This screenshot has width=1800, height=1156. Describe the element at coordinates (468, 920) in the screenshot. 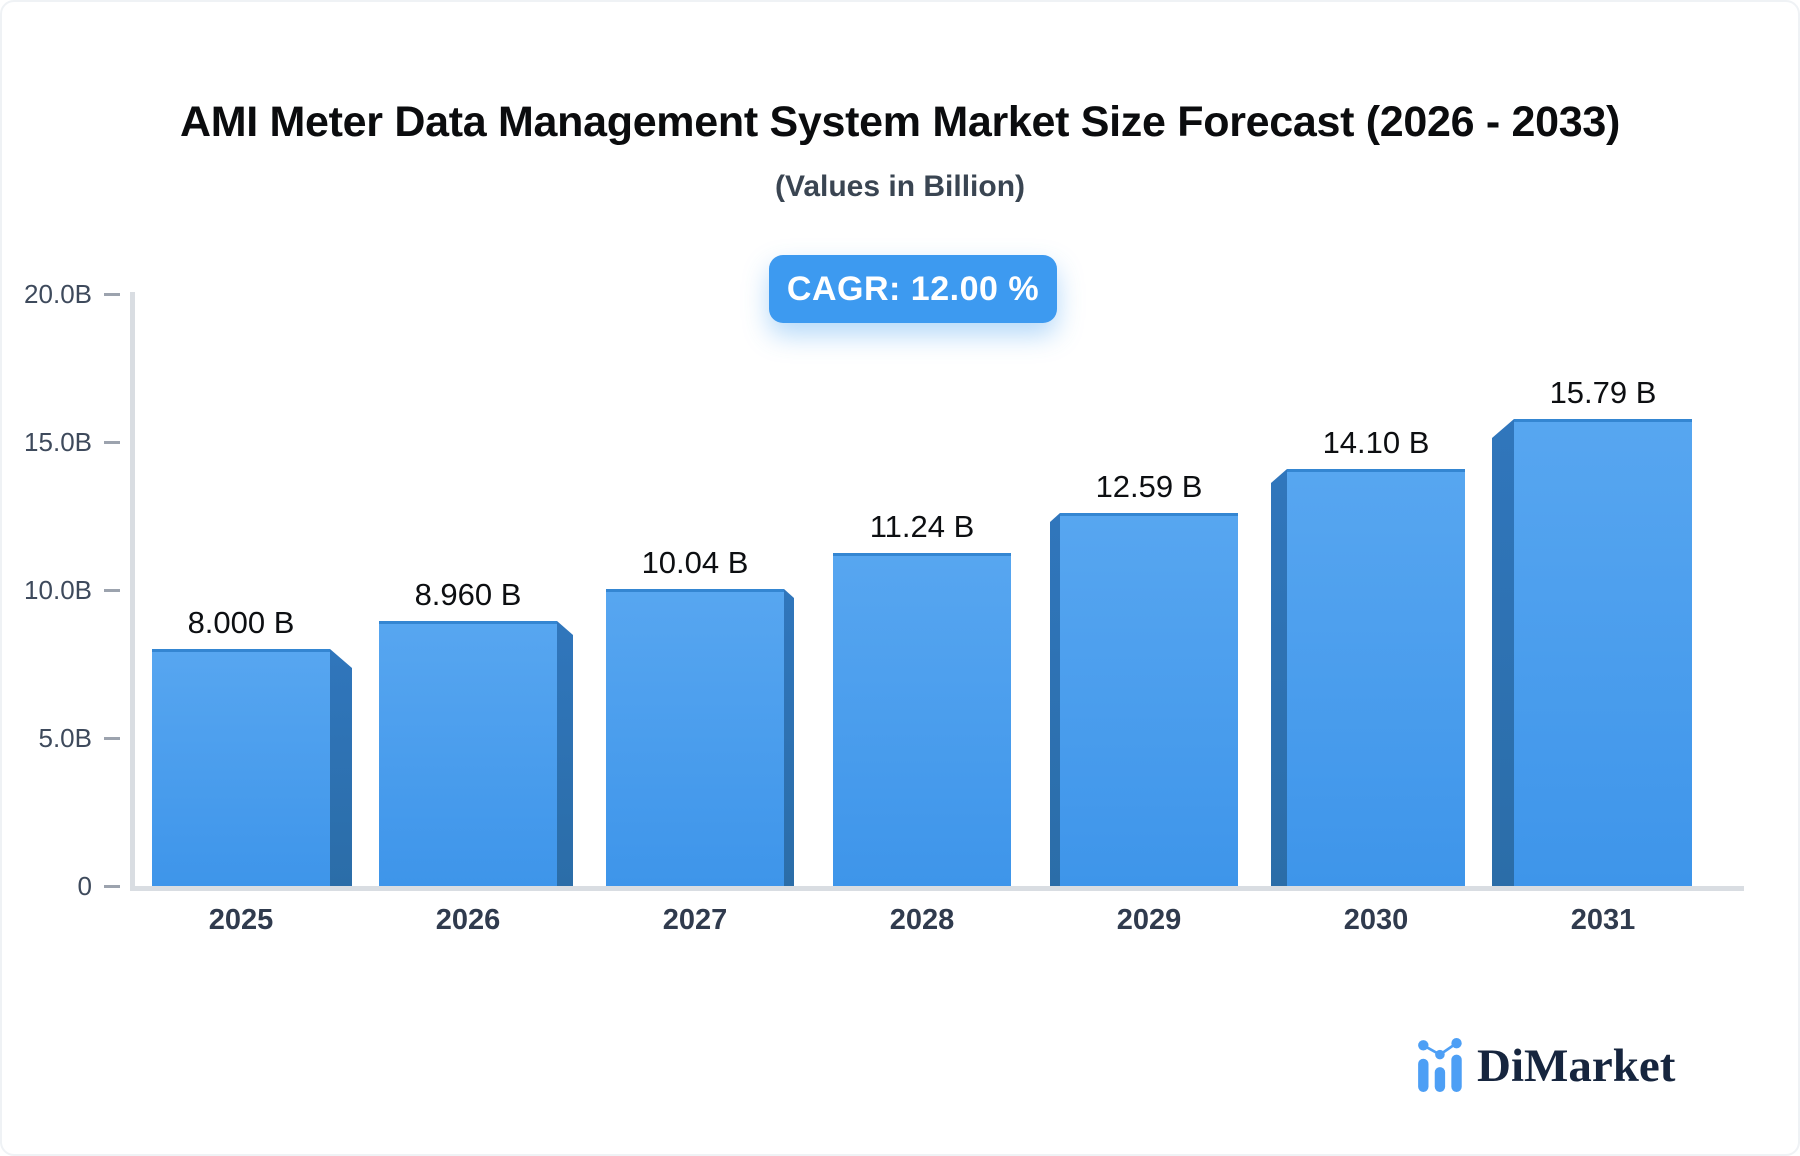

I see `x-axis-category-label: 2026` at that location.